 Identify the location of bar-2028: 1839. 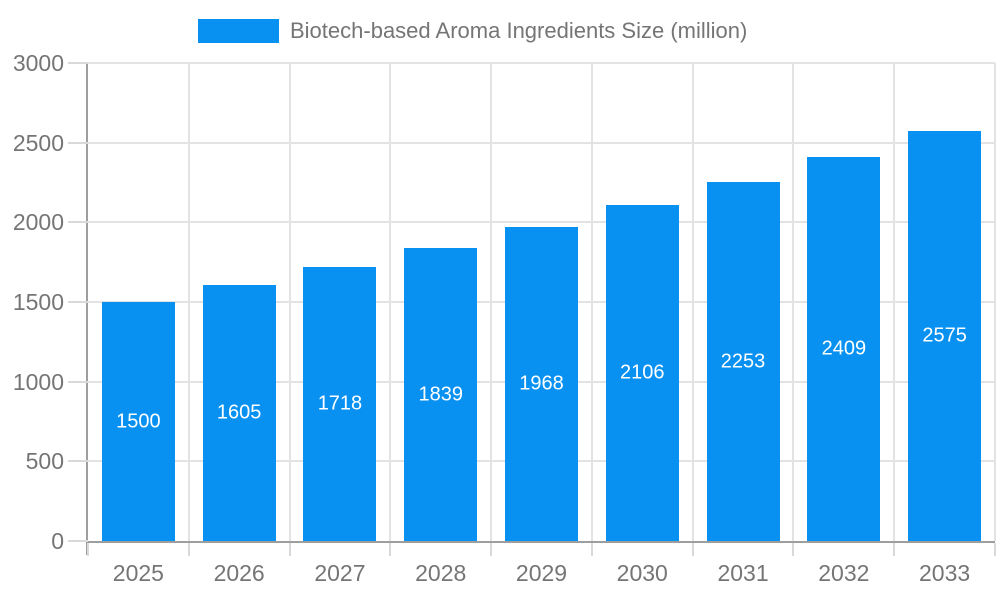
(441, 394).